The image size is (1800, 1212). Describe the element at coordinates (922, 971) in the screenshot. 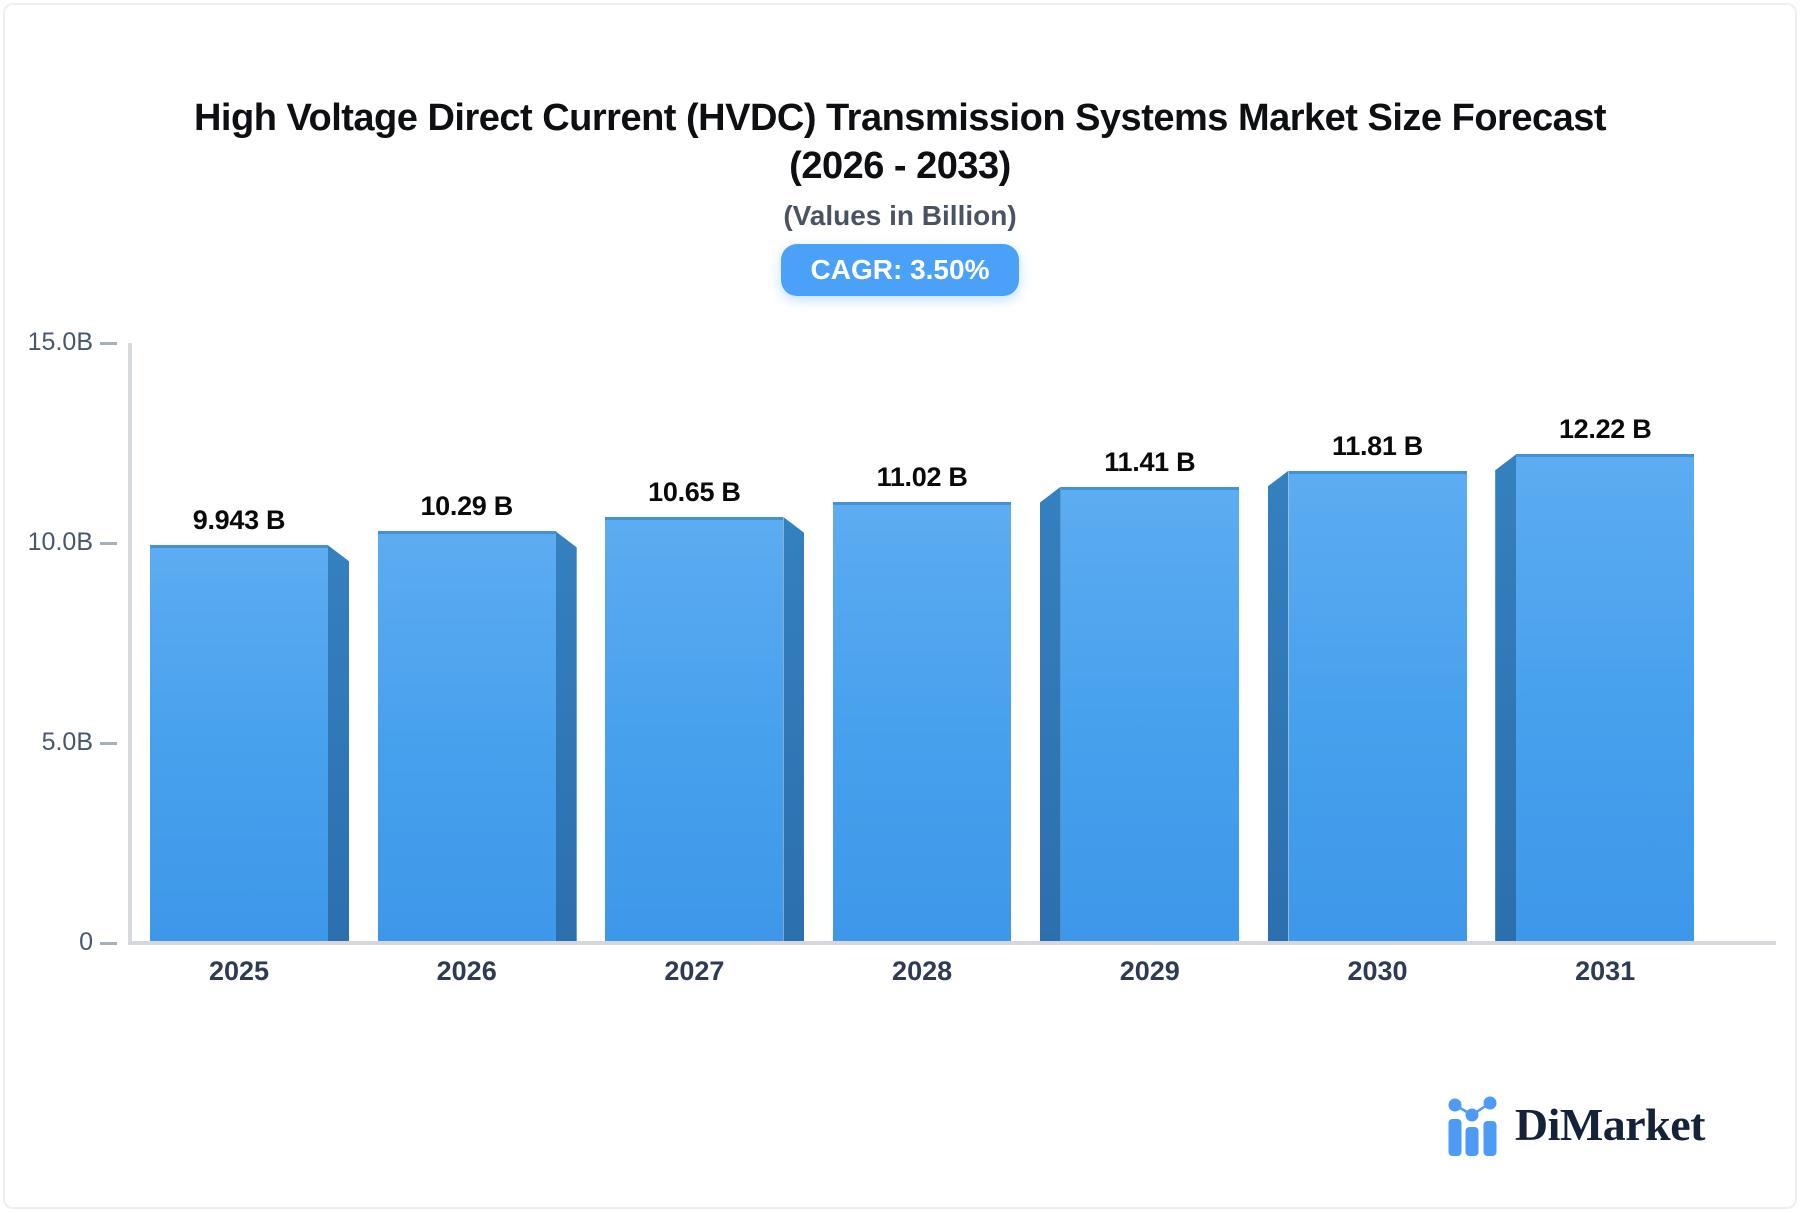

I see `x-axis-label: 2028` at that location.